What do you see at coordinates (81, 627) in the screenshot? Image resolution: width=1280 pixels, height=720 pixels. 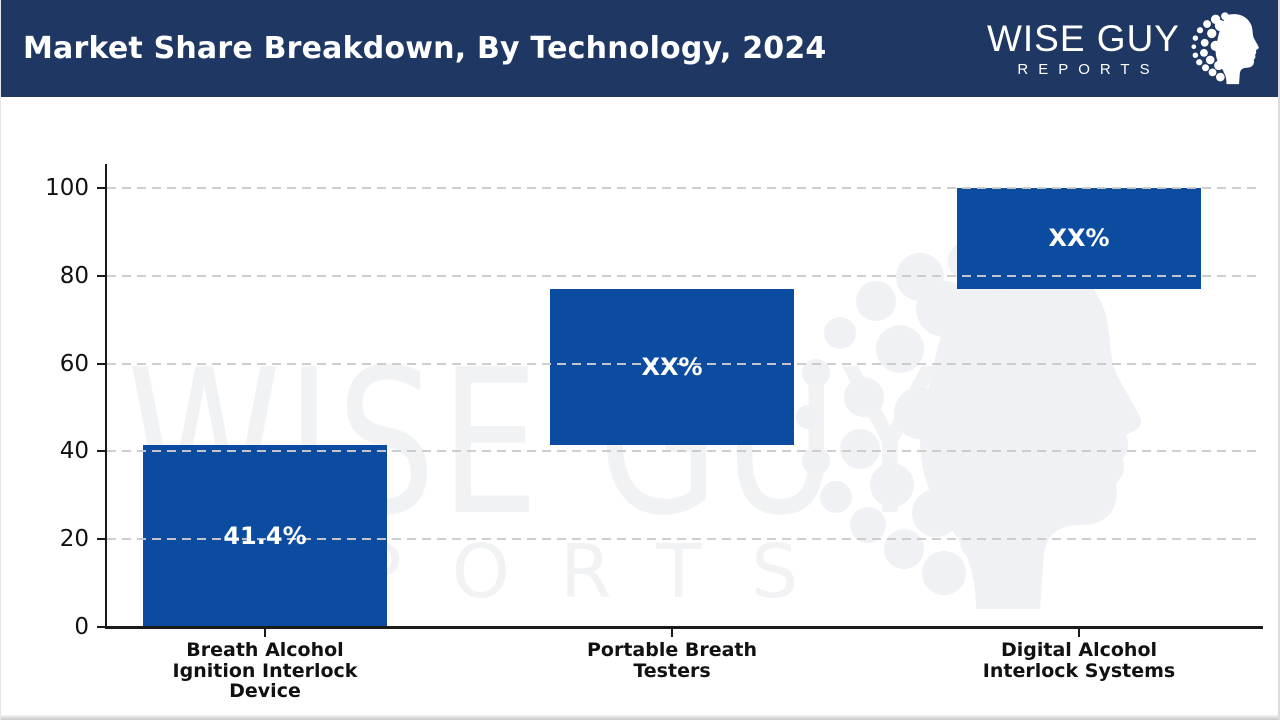 I see `y-tick-label-0: 0` at bounding box center [81, 627].